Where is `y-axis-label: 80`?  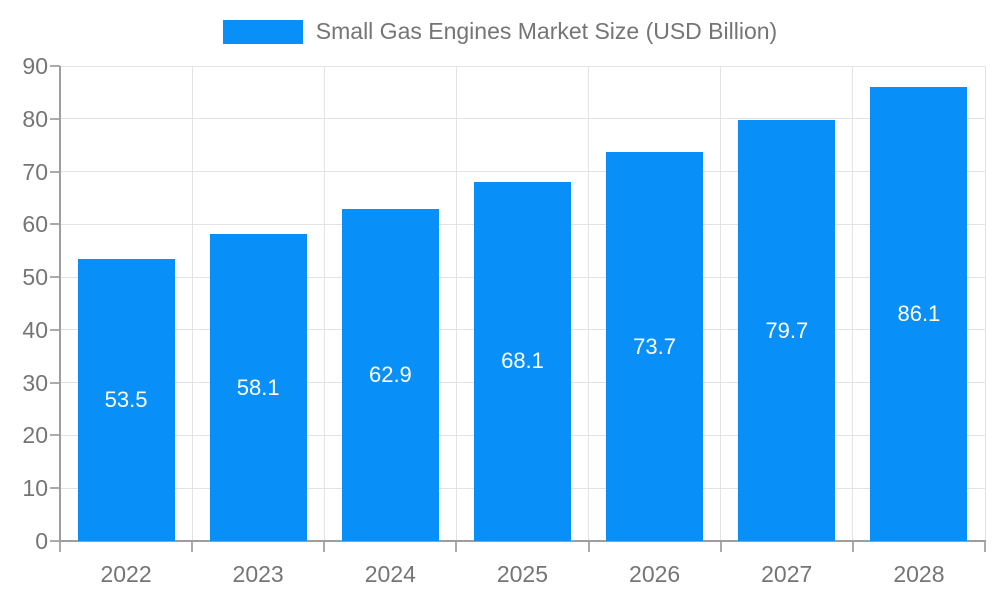 y-axis-label: 80 is located at coordinates (35, 118).